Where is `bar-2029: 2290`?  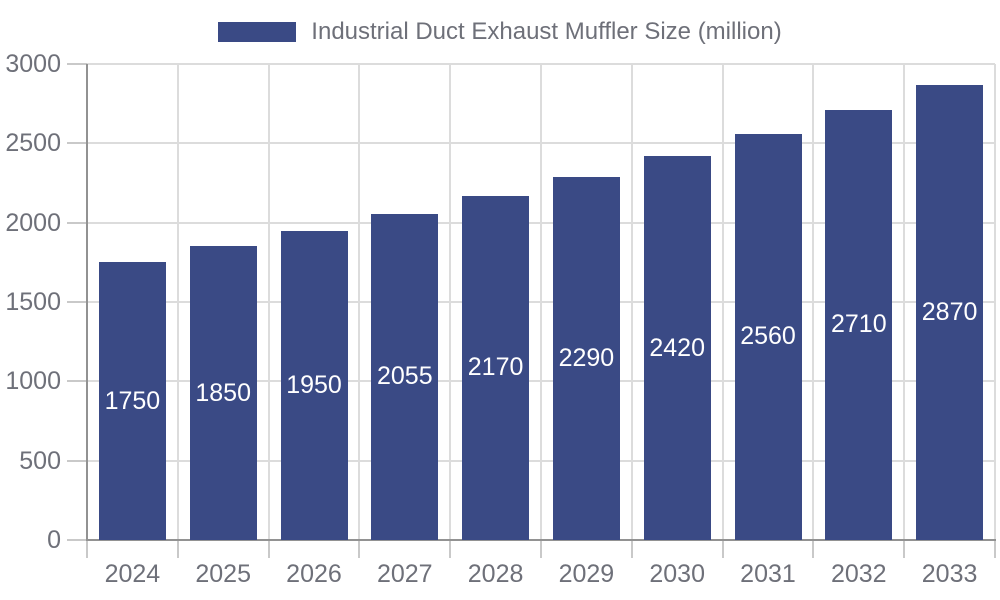 bar-2029: 2290 is located at coordinates (586, 358).